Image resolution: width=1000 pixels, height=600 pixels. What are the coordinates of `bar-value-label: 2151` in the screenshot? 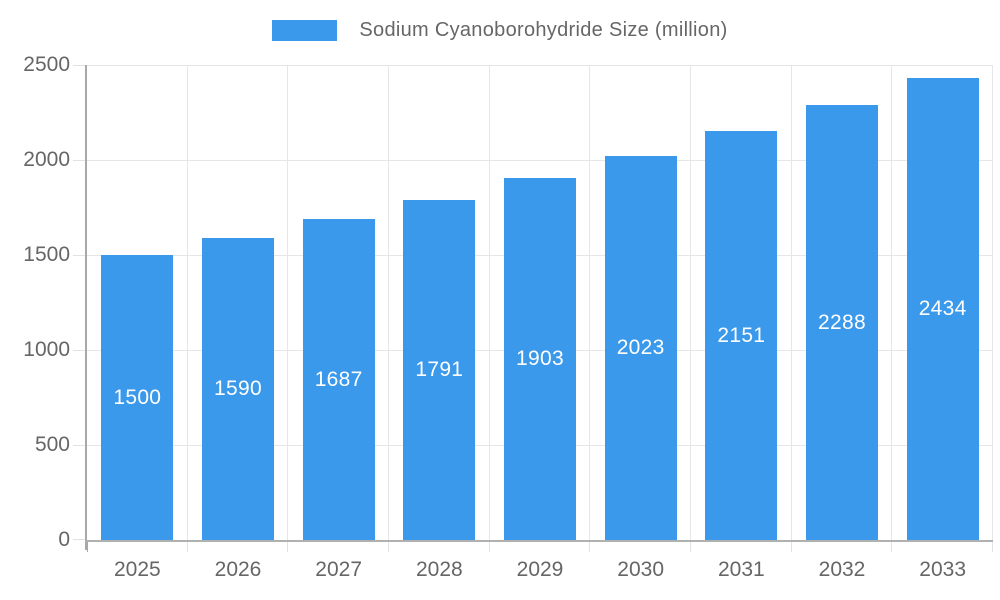 It's located at (741, 335).